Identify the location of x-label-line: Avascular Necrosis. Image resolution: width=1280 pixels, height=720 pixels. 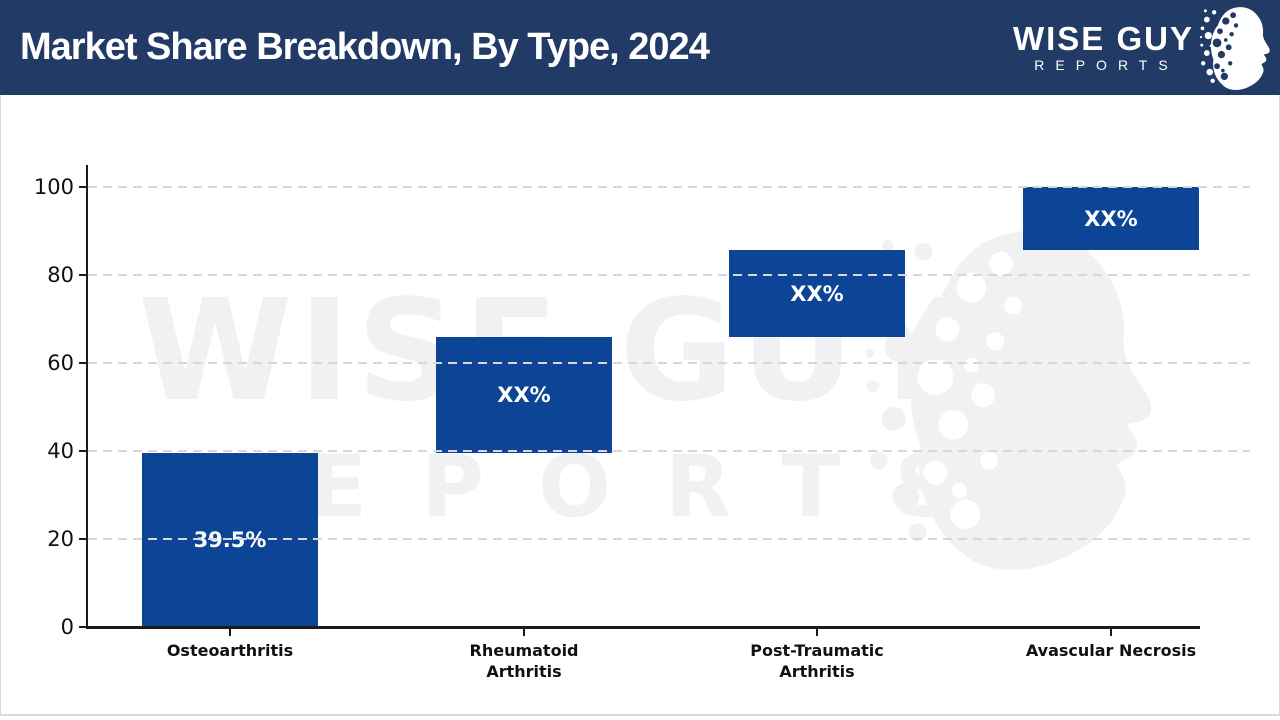
(1111, 650).